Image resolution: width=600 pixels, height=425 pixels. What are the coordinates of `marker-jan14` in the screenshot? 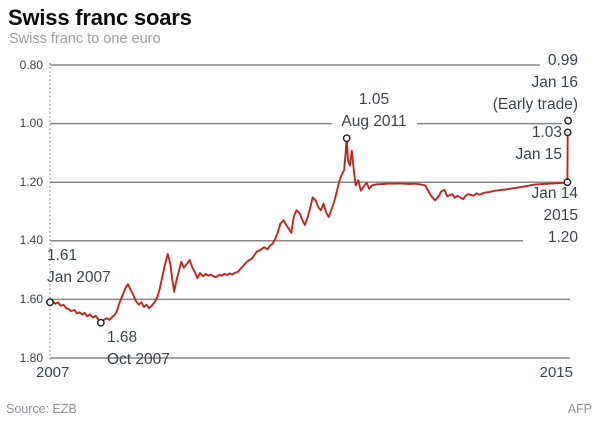 It's located at (567, 182).